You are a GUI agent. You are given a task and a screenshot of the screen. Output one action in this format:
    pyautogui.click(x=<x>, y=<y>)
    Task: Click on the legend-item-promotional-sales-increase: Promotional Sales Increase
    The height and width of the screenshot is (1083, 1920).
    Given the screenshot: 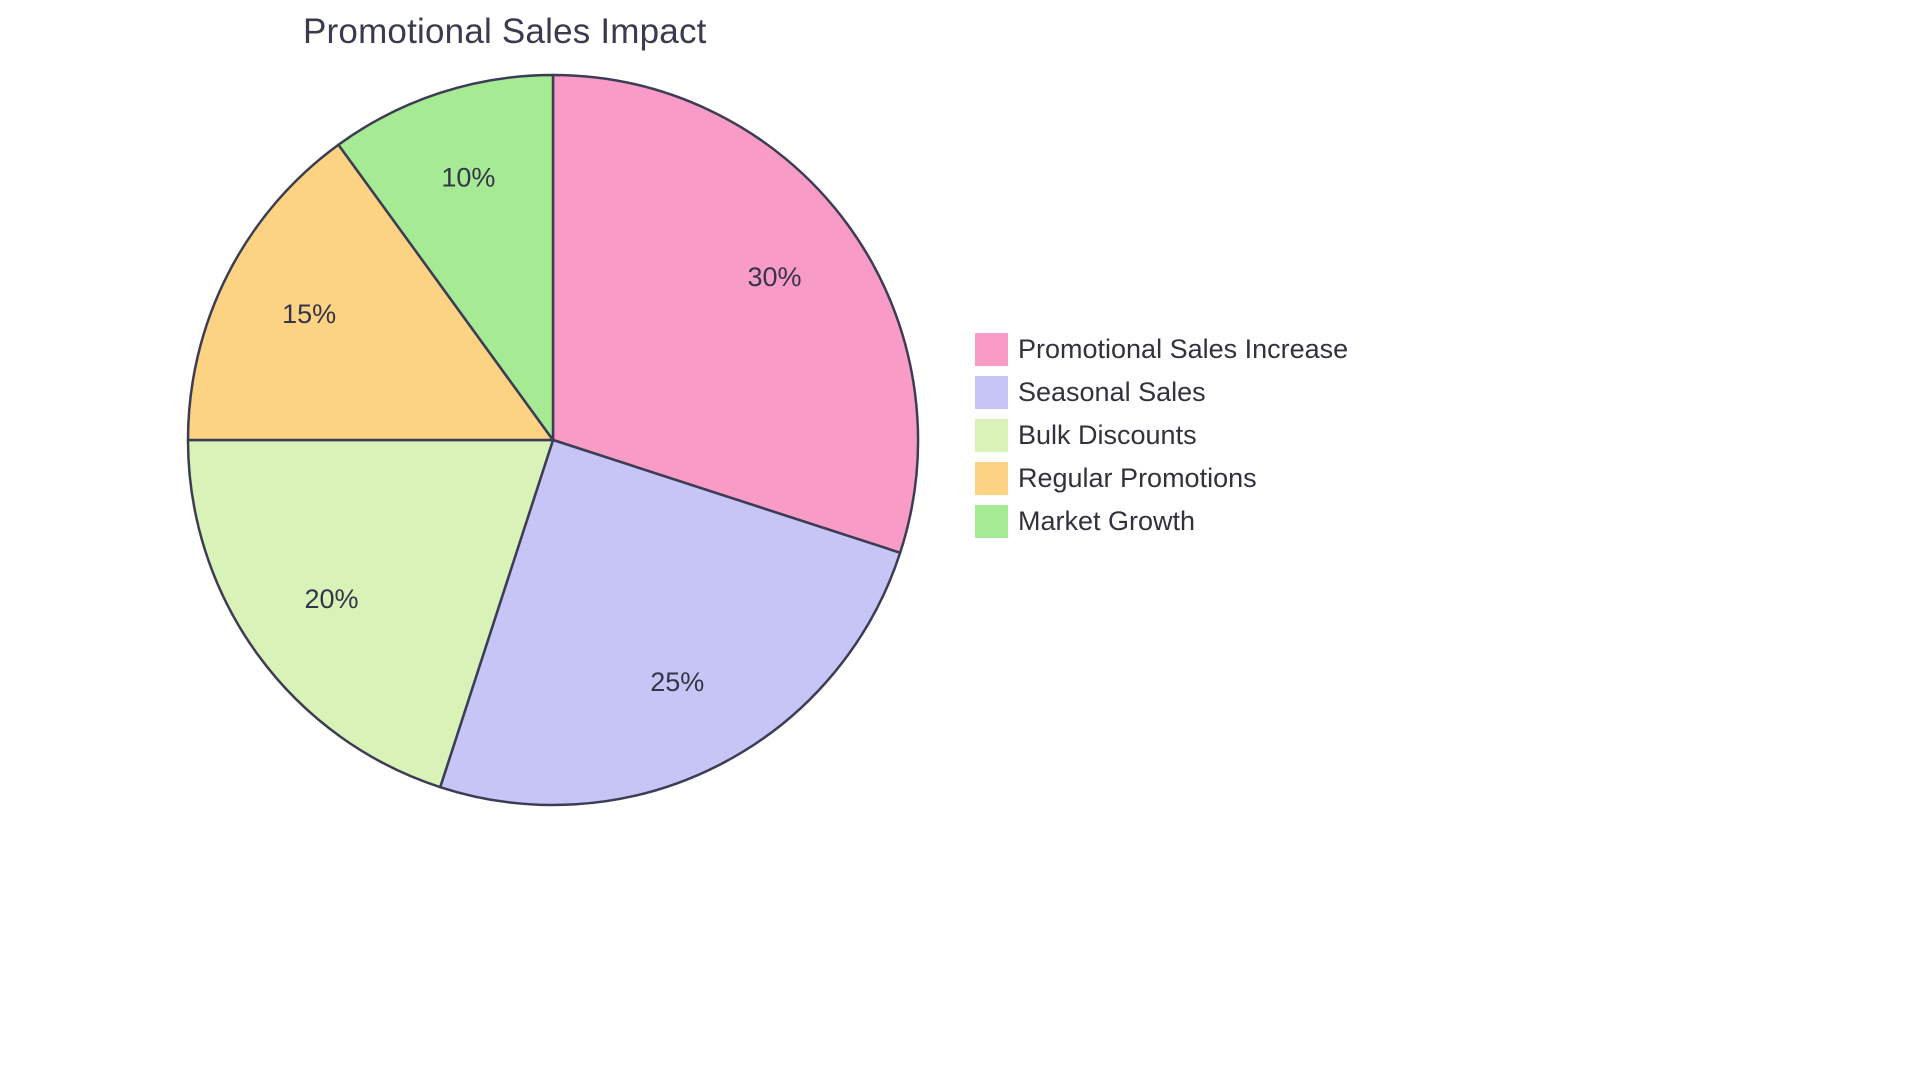 What is the action you would take?
    pyautogui.click(x=1161, y=349)
    